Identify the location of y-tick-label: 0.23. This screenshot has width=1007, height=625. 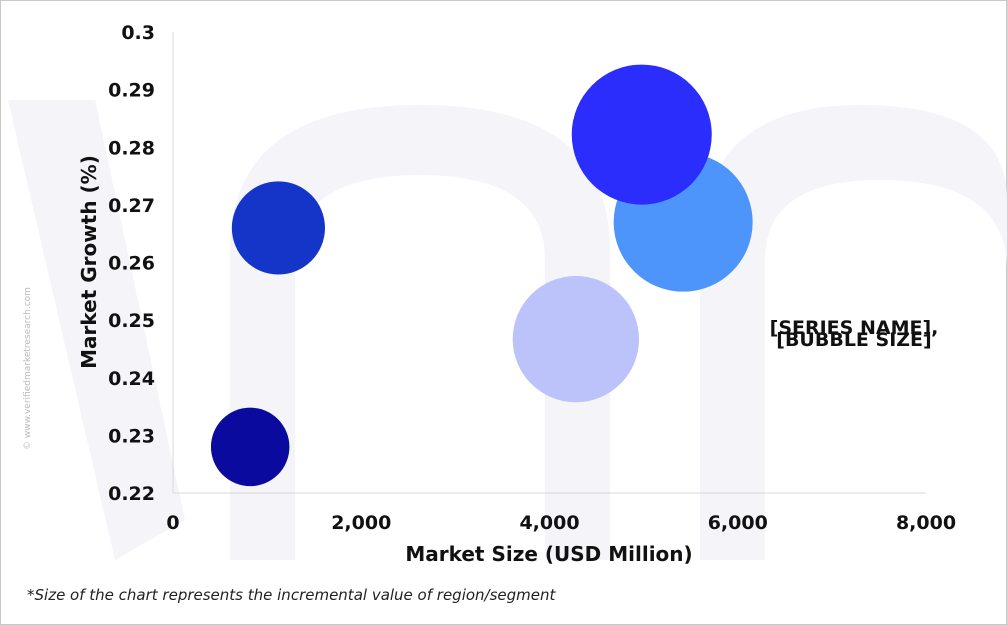
(131, 436).